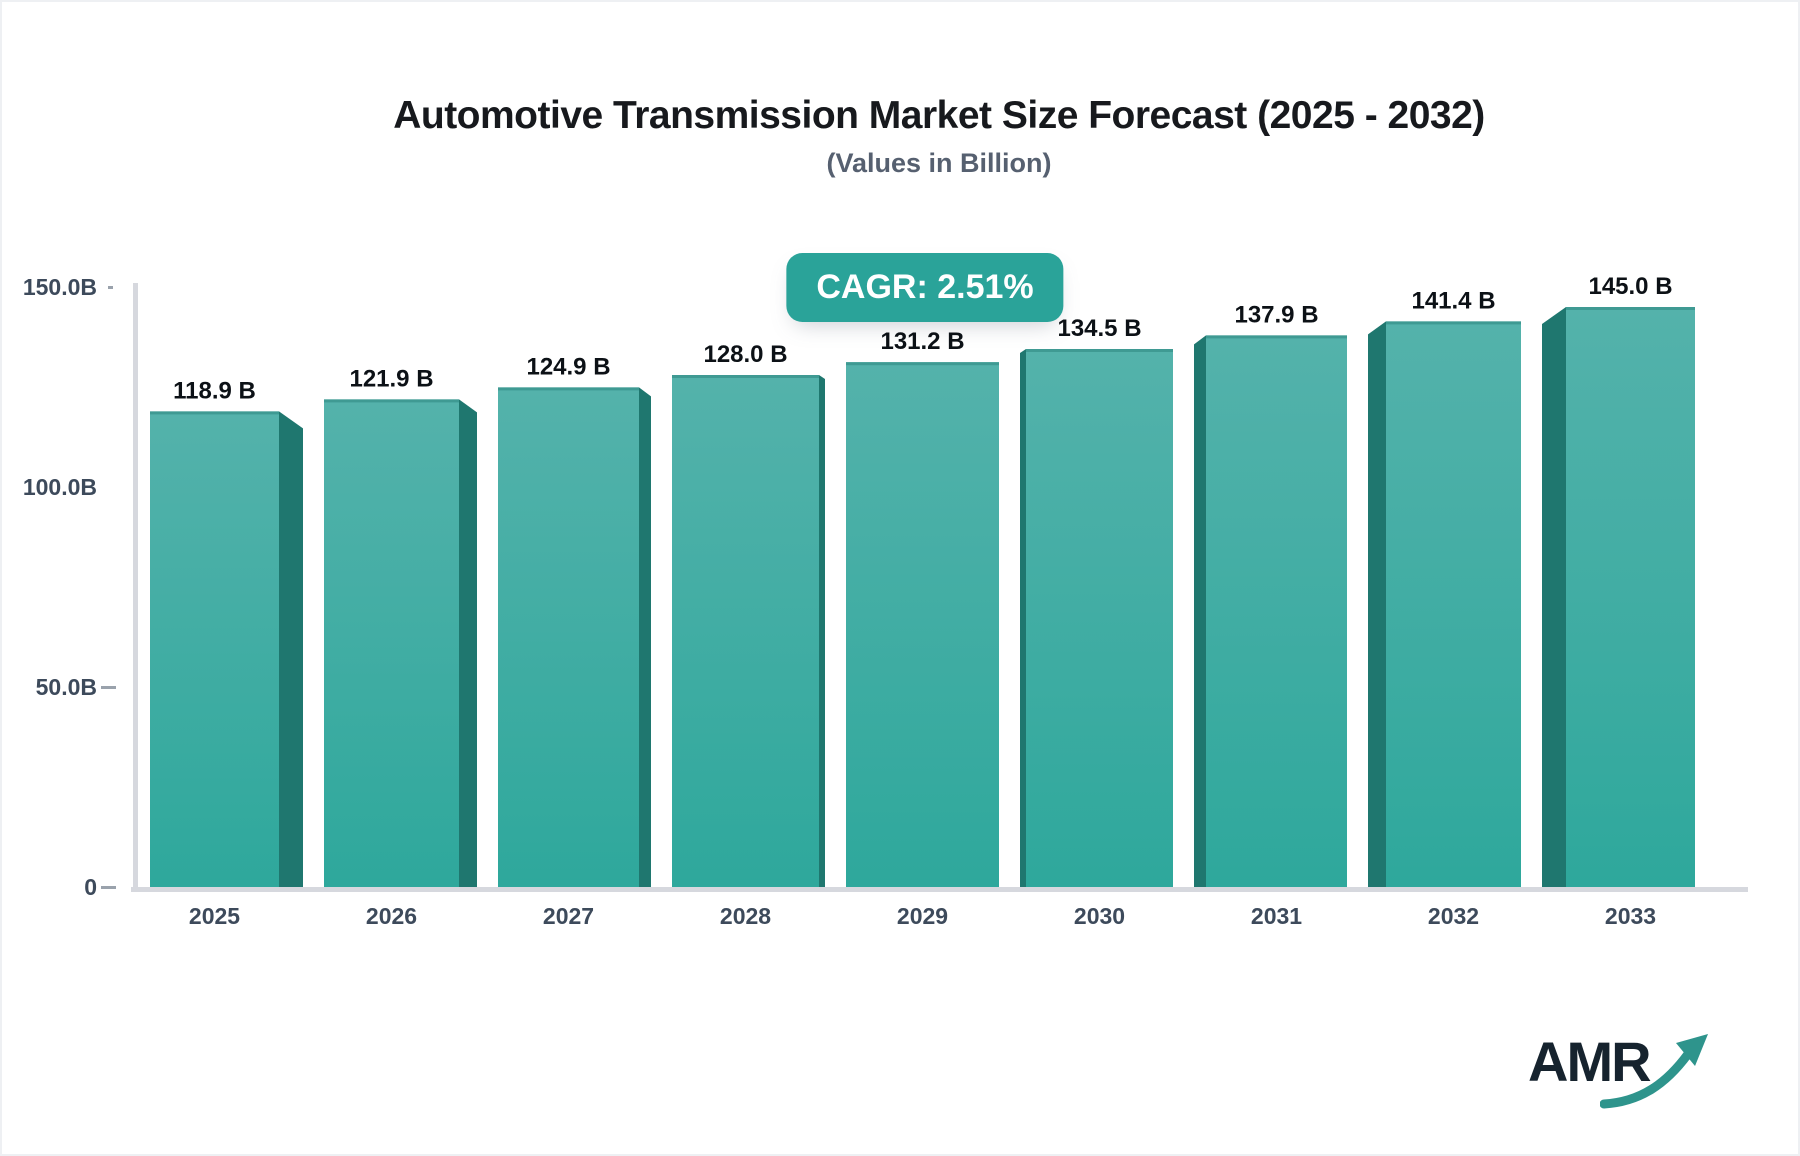  Describe the element at coordinates (66, 687) in the screenshot. I see `y-tick-label: 50.0B` at that location.